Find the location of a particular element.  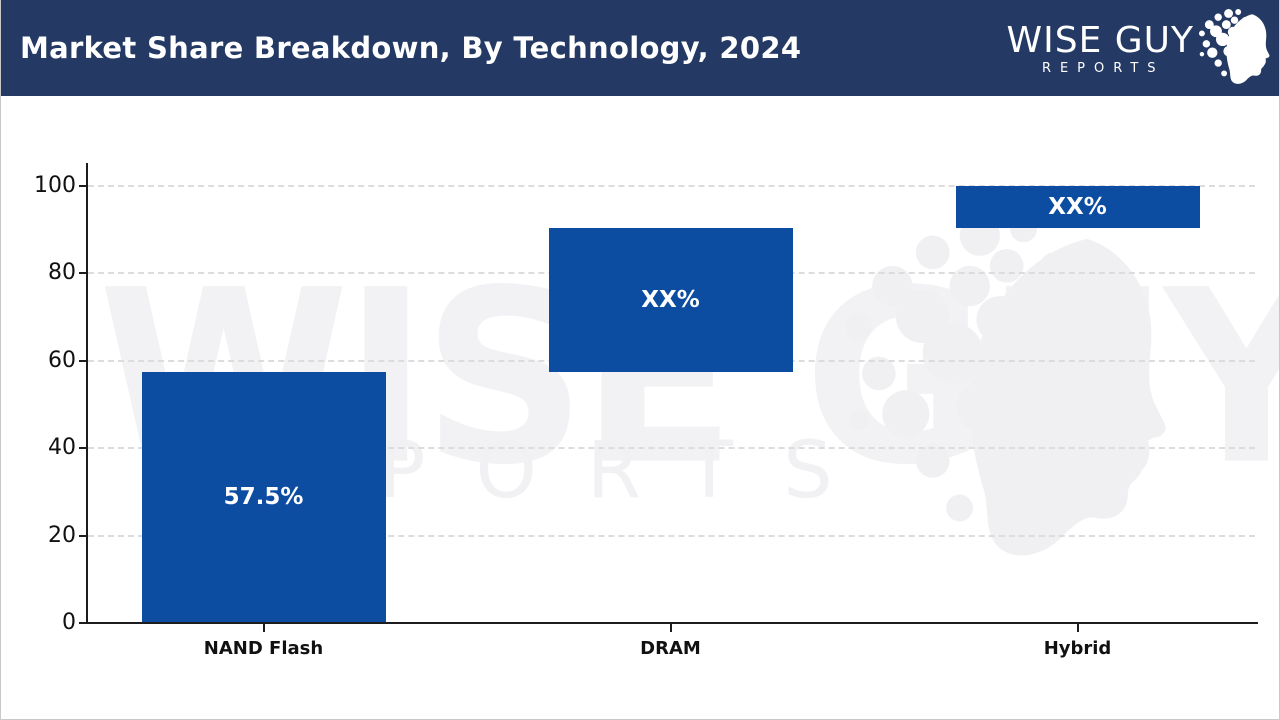

brand-subtitle: REPORTS is located at coordinates (1103, 69).